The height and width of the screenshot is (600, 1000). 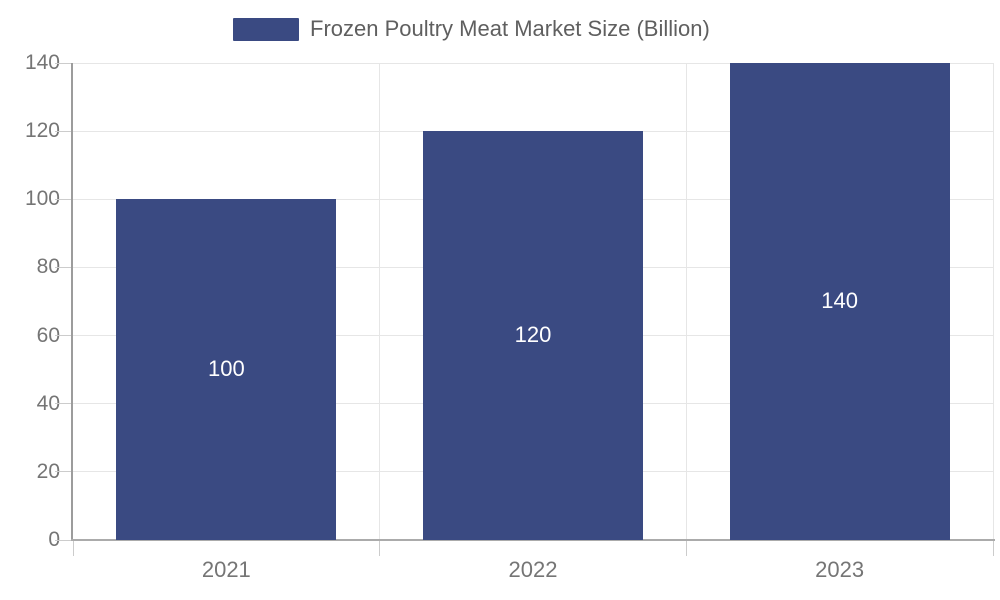 I want to click on x-tick-label: 2023, so click(x=840, y=569).